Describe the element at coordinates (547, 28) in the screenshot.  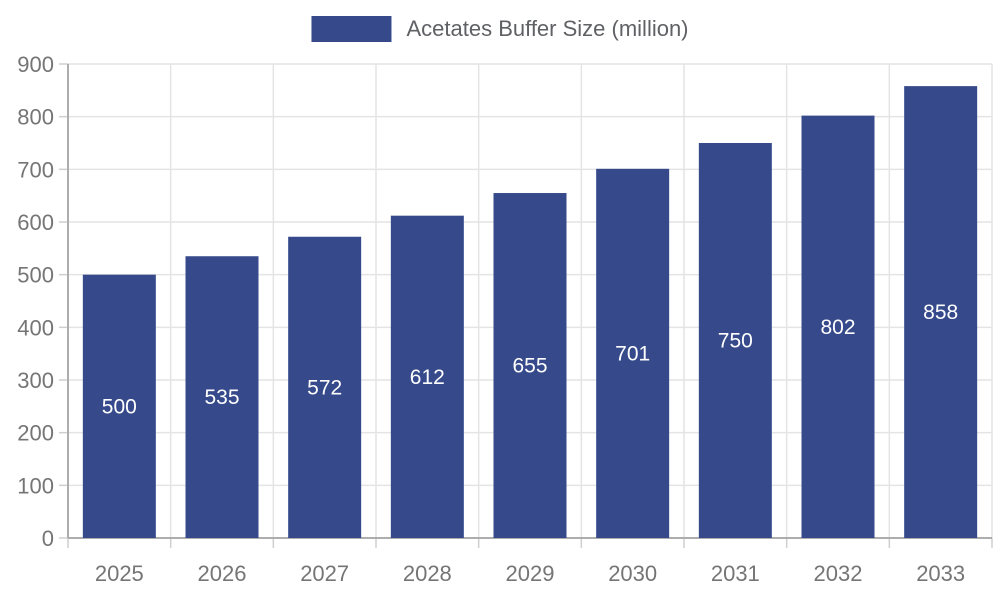
I see `legend-label: Acetates Buffer Size (million)` at that location.